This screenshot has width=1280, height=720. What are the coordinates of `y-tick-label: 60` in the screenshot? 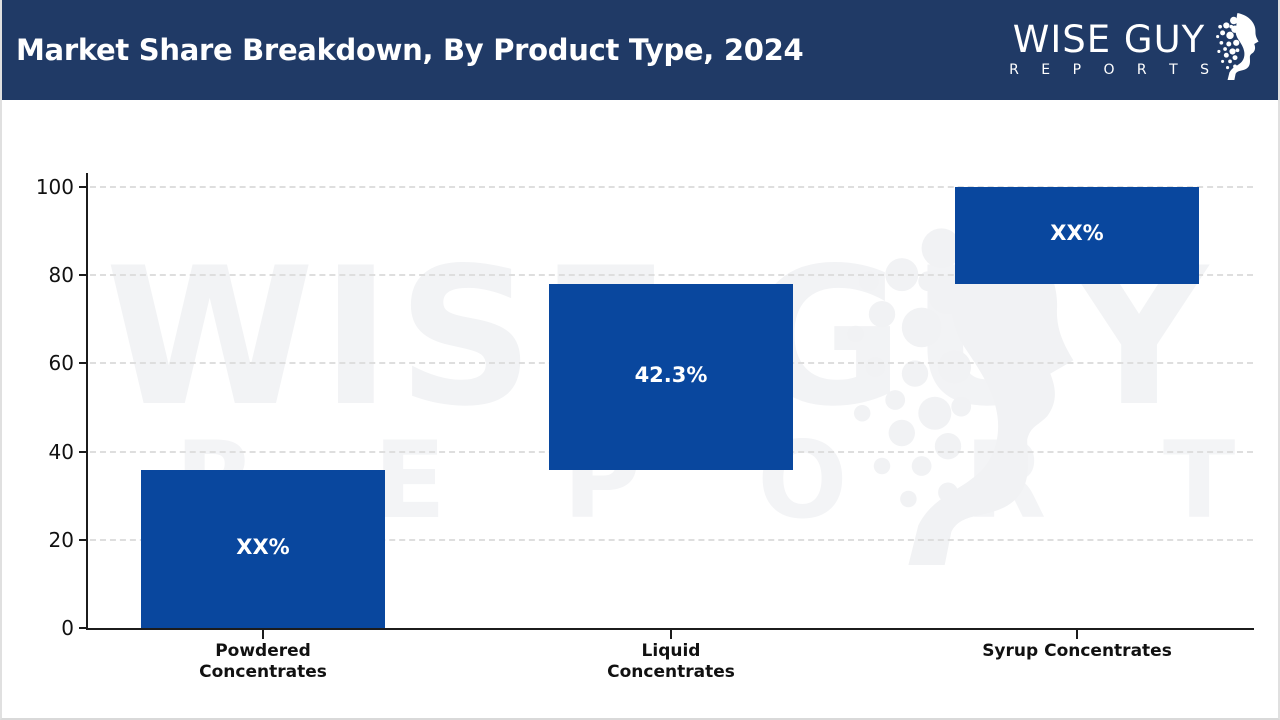 It's located at (61, 363).